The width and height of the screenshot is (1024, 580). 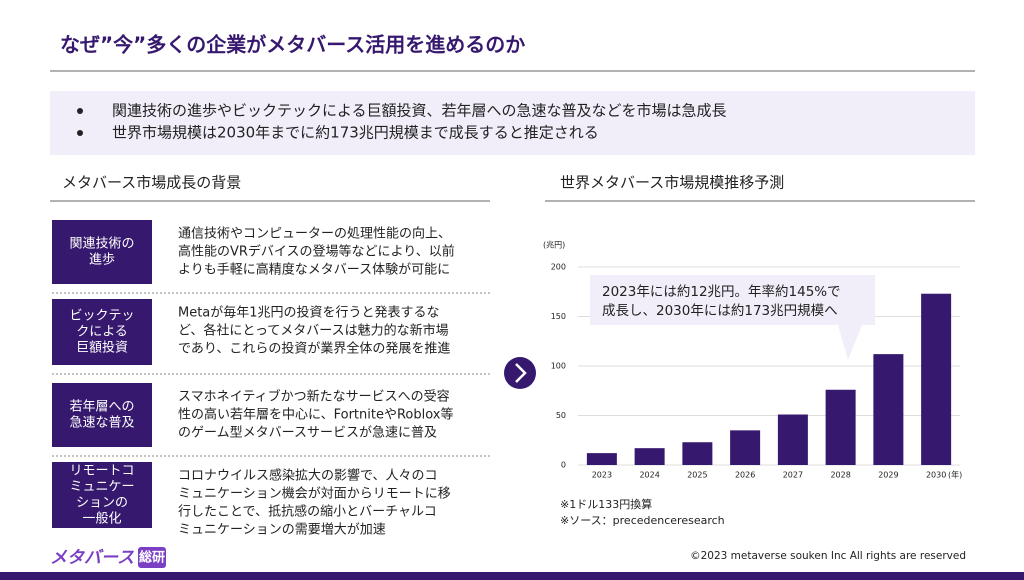 What do you see at coordinates (316, 252) in the screenshot?
I see `item-text: 高性能のVRデバイスの登場等などにより、以前` at bounding box center [316, 252].